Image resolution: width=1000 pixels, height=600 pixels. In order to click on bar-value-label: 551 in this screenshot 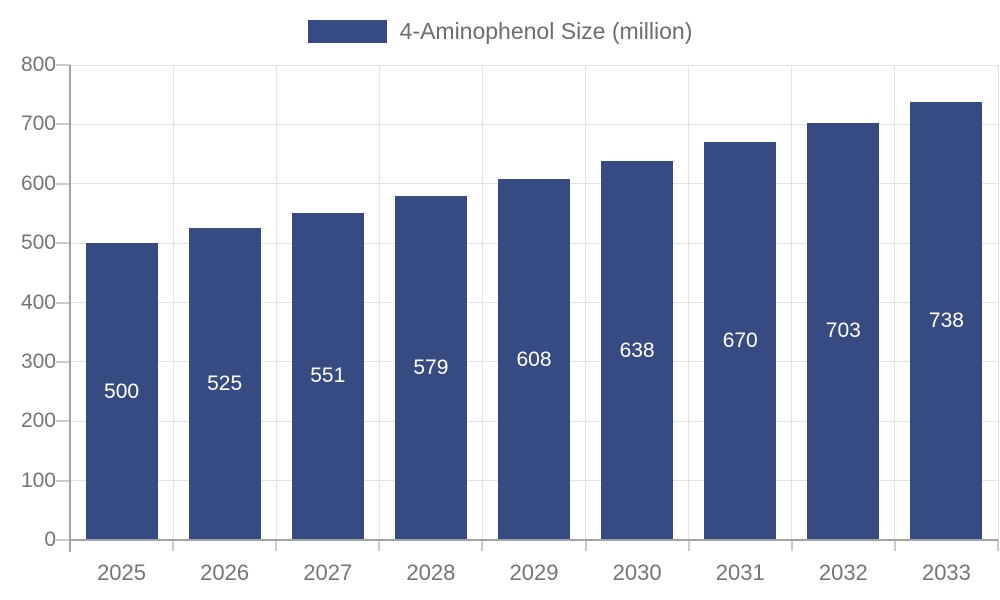, I will do `click(328, 376)`.